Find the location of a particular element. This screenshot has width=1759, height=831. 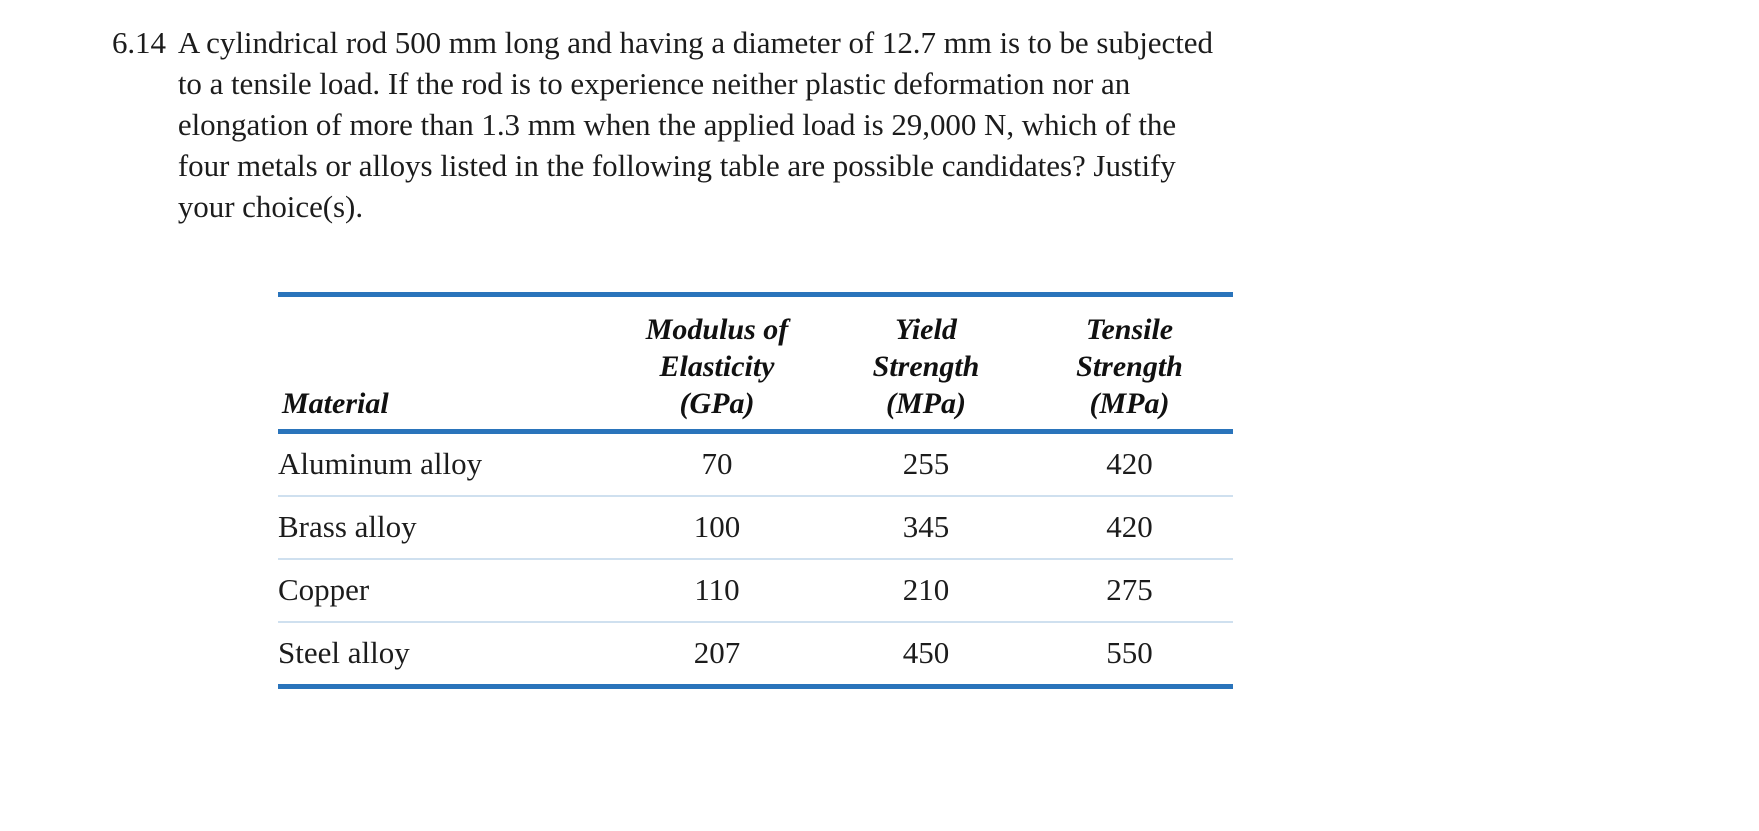

cell-yield-strength: 210 is located at coordinates (926, 591).